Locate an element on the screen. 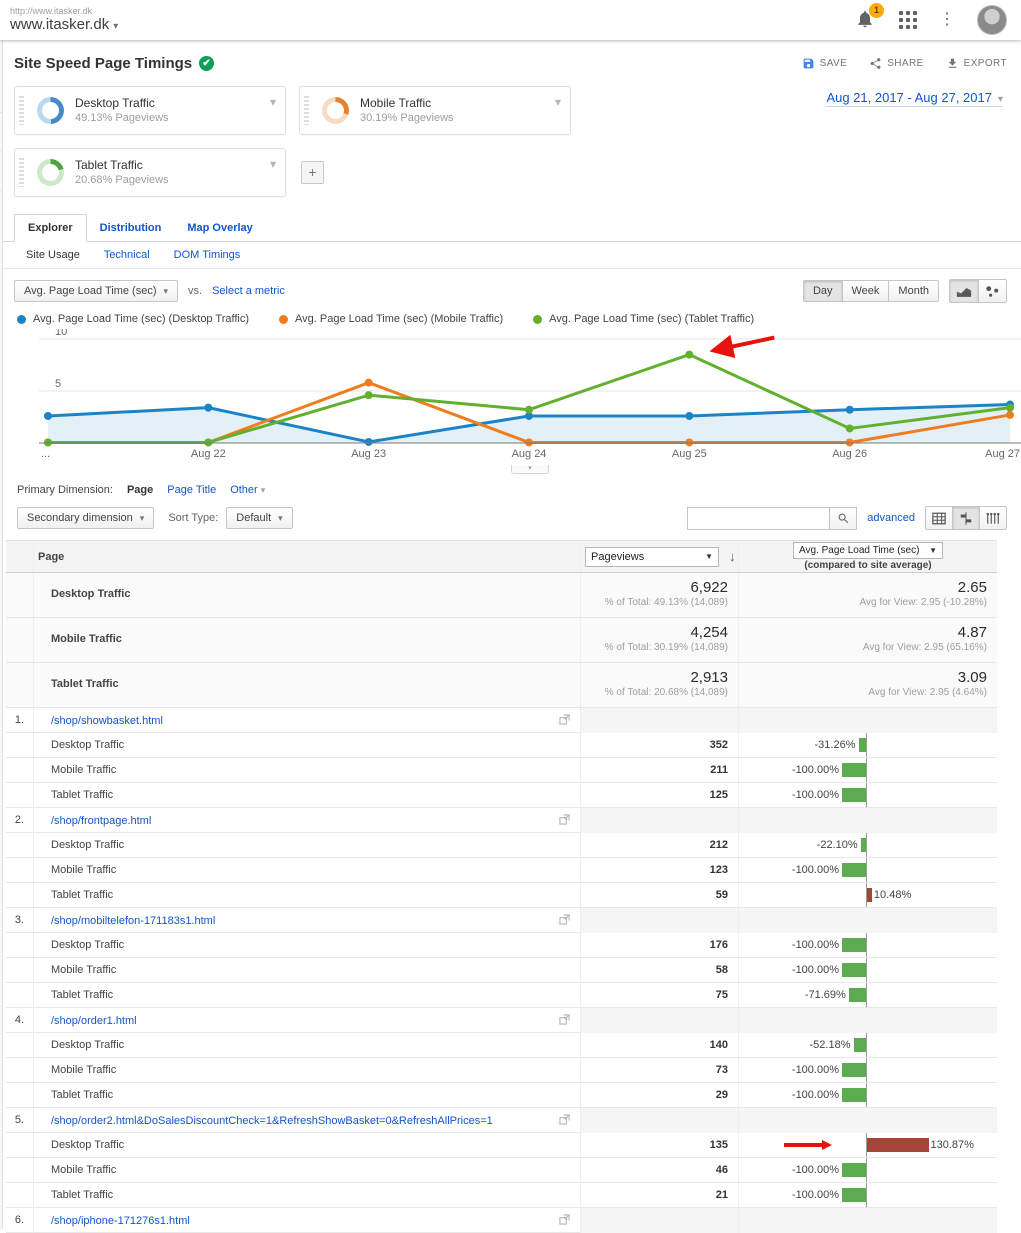  dimension-other-label: Other is located at coordinates (244, 490).